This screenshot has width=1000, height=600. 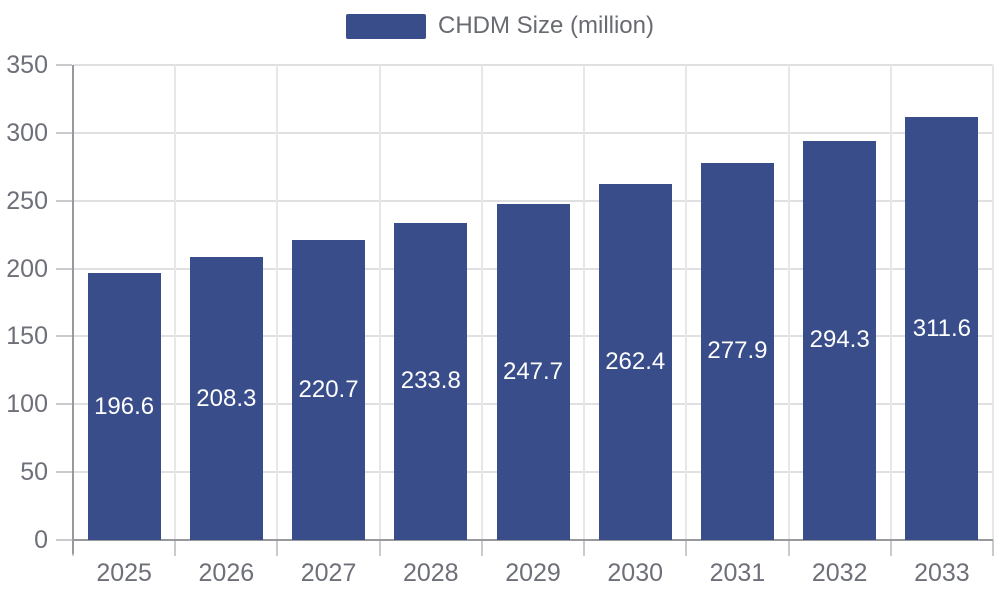 What do you see at coordinates (737, 573) in the screenshot?
I see `x-axis-label: 2031` at bounding box center [737, 573].